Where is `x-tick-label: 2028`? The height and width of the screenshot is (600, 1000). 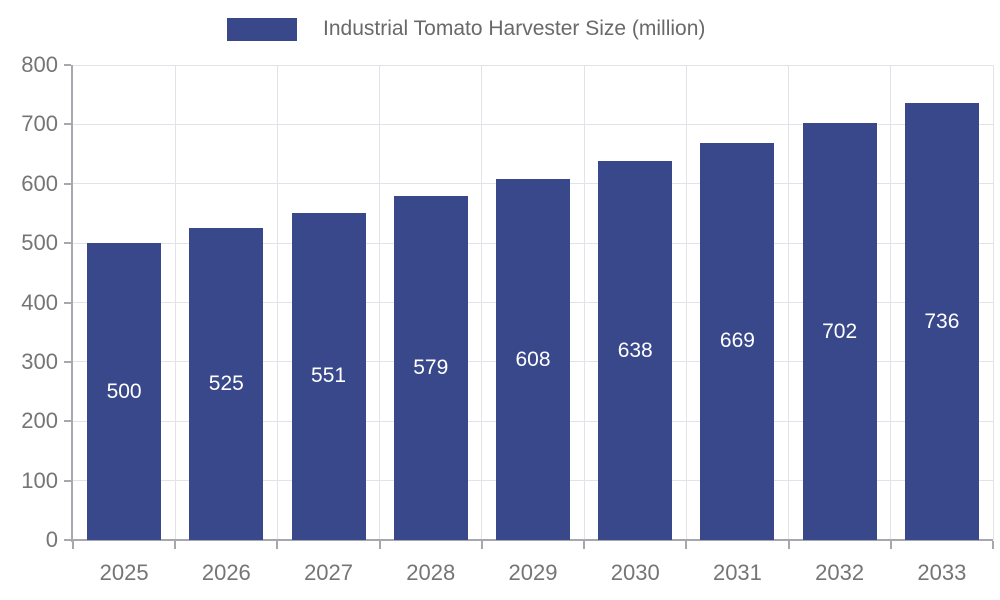
x-tick-label: 2028 is located at coordinates (431, 572).